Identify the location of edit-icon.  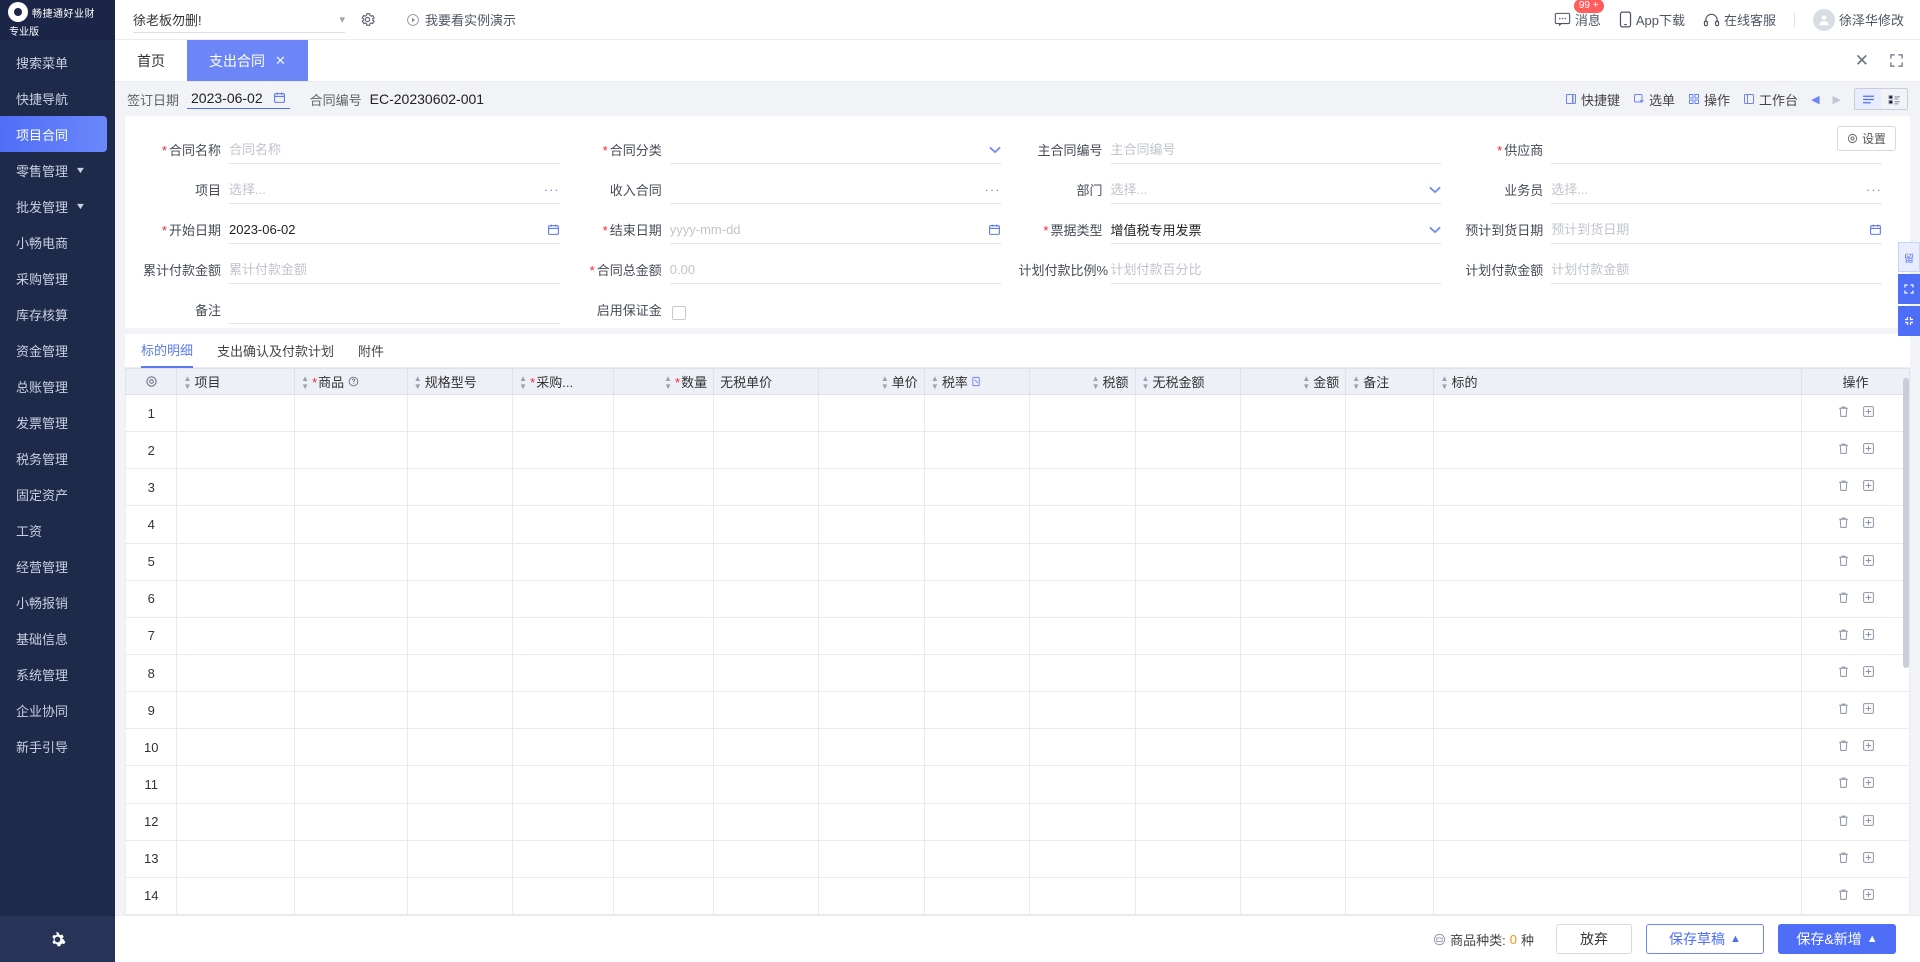
(976, 382).